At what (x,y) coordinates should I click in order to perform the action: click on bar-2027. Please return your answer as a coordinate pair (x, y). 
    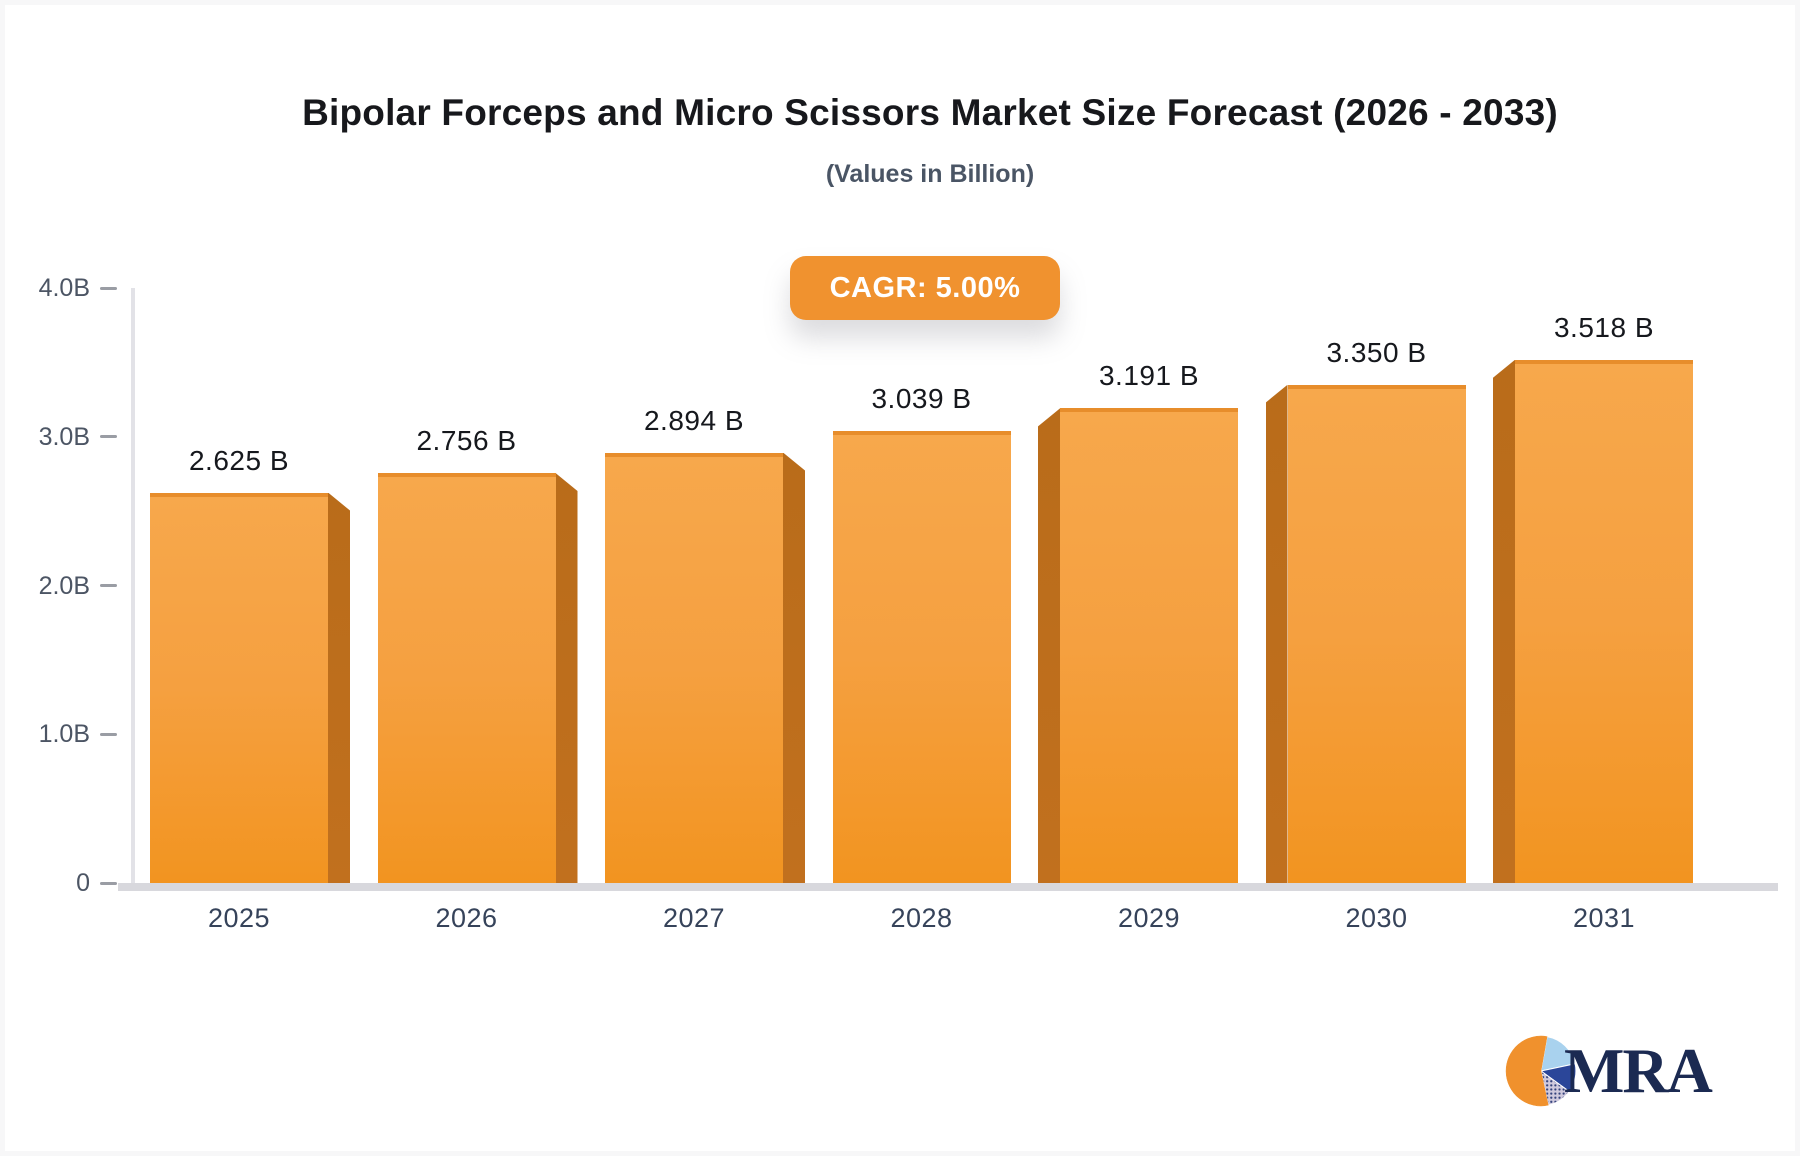
    Looking at the image, I should click on (694, 667).